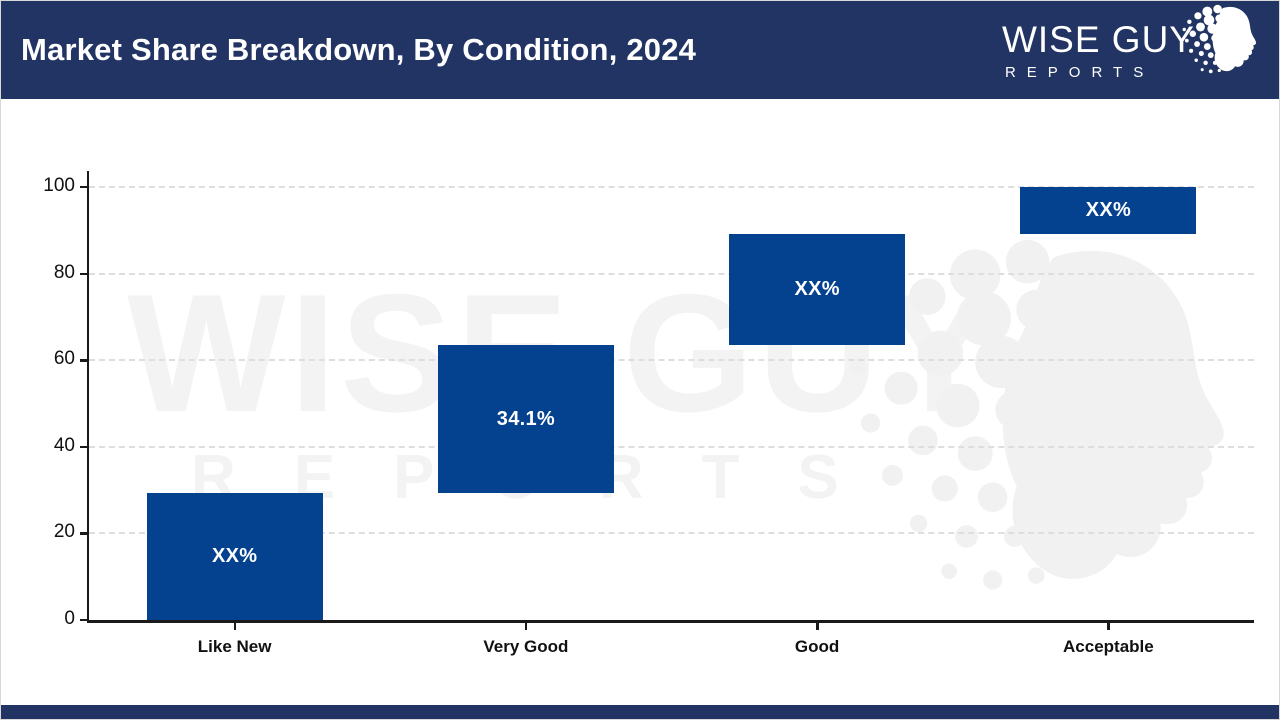 The width and height of the screenshot is (1280, 720). I want to click on x-axis-label: Like New, so click(234, 646).